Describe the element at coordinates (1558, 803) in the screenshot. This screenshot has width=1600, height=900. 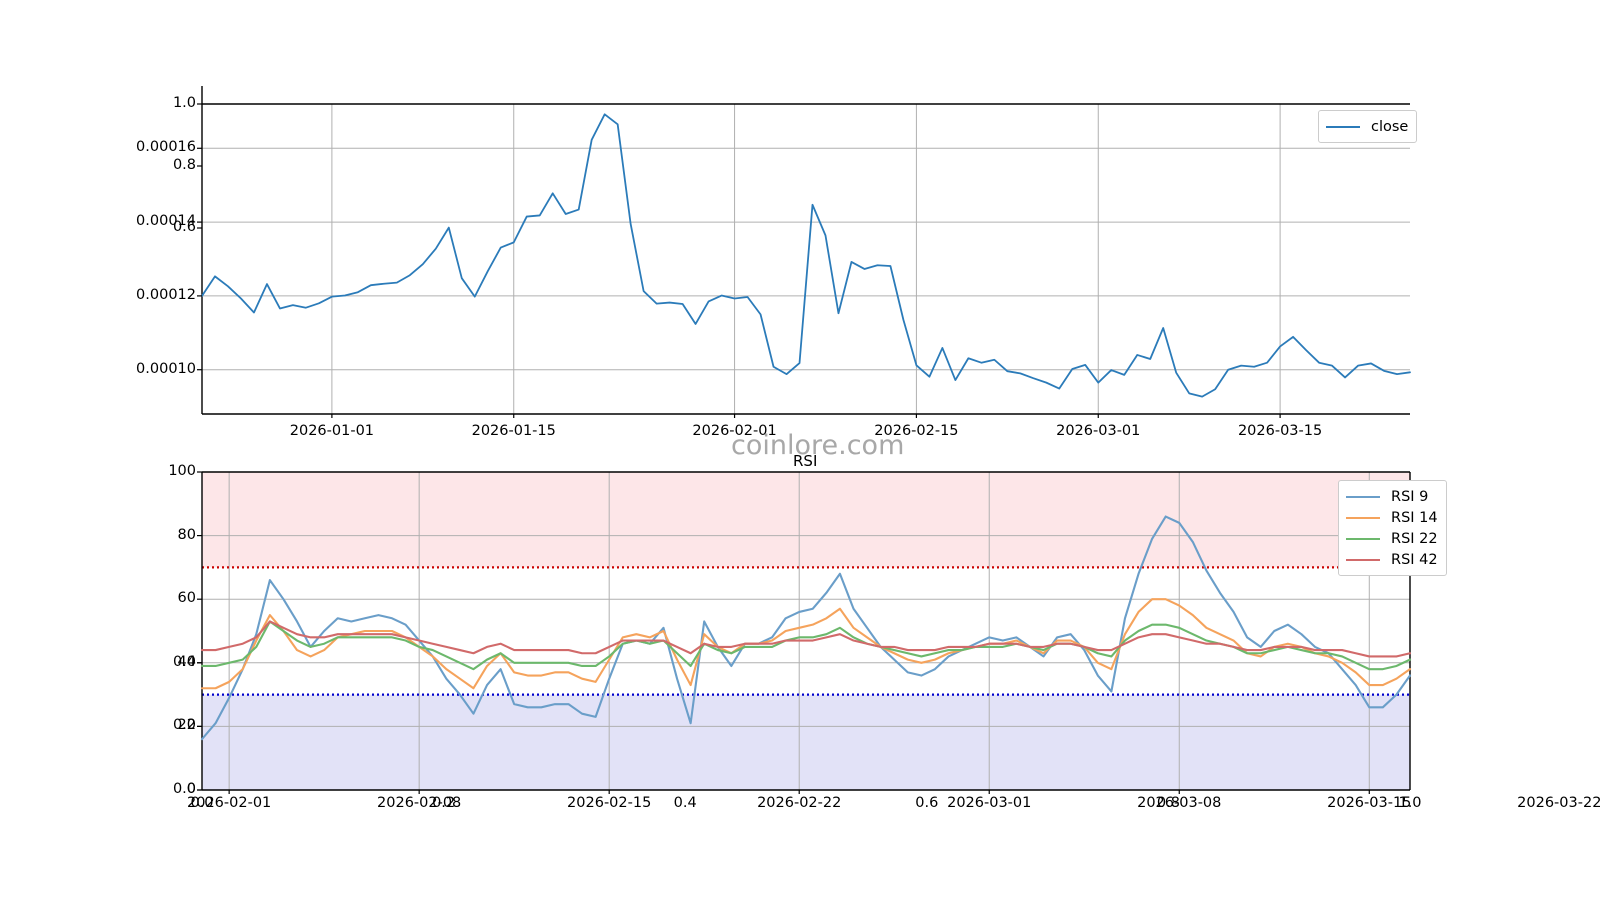
I see `rsi-x-tick-label: 2026-03-22` at that location.